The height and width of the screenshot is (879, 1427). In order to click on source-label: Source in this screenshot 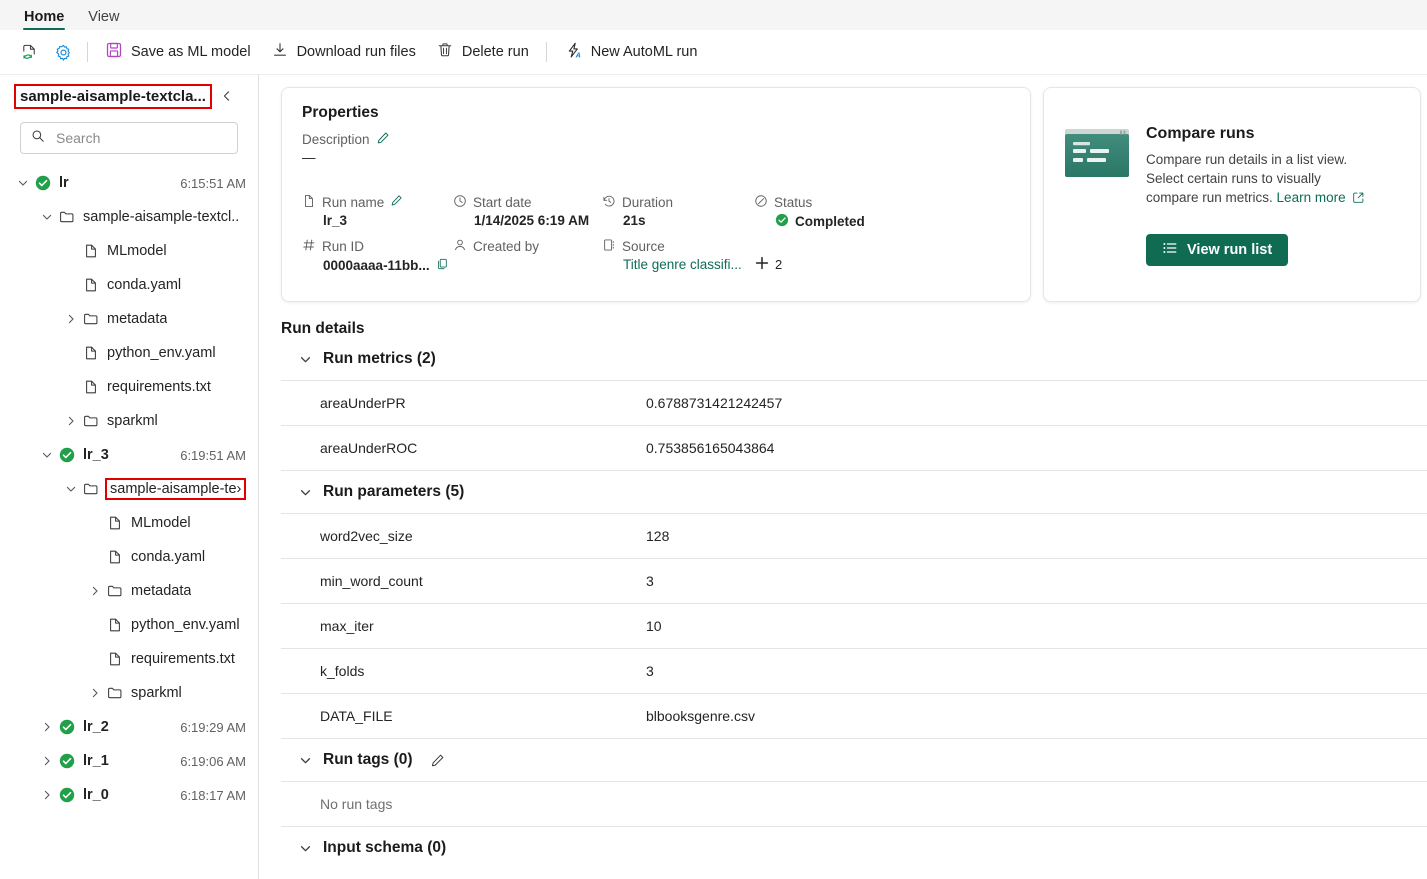, I will do `click(643, 246)`.